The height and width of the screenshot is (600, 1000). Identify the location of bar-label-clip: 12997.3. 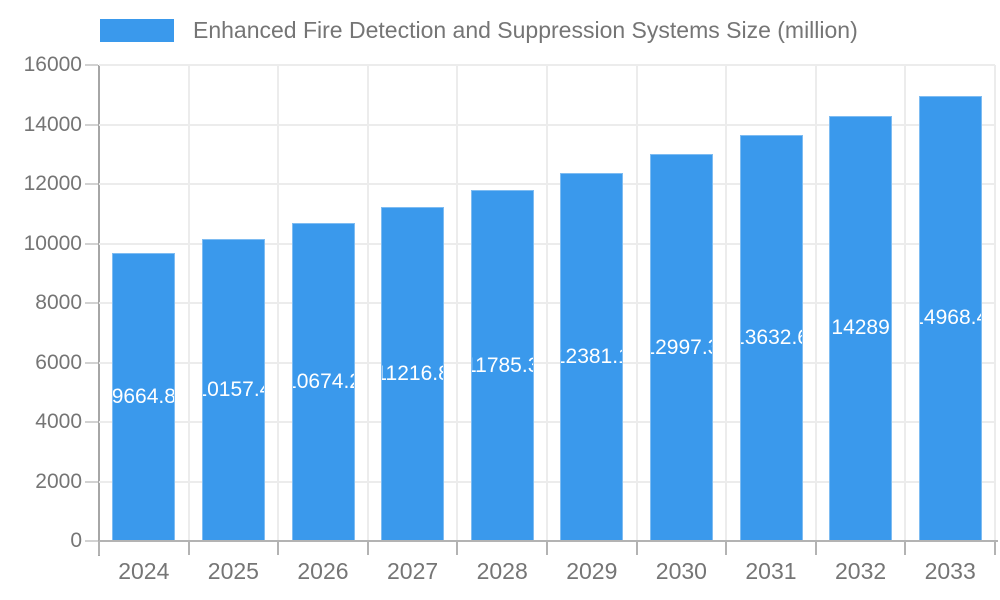
(681, 347).